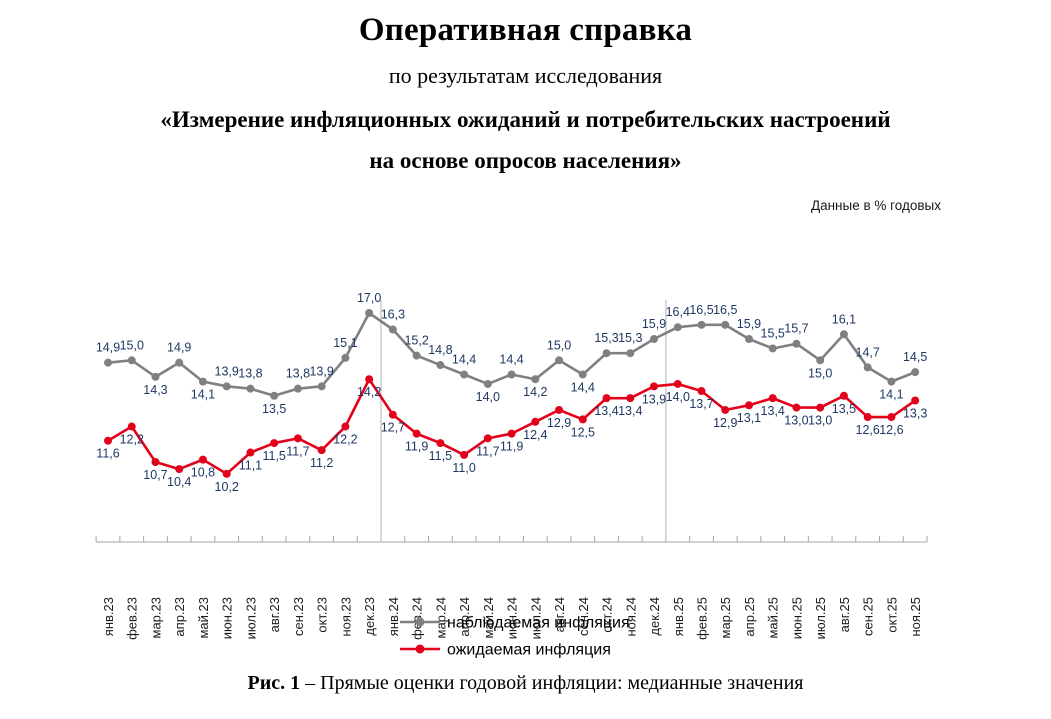  I want to click on data-label: 13,8, so click(298, 374).